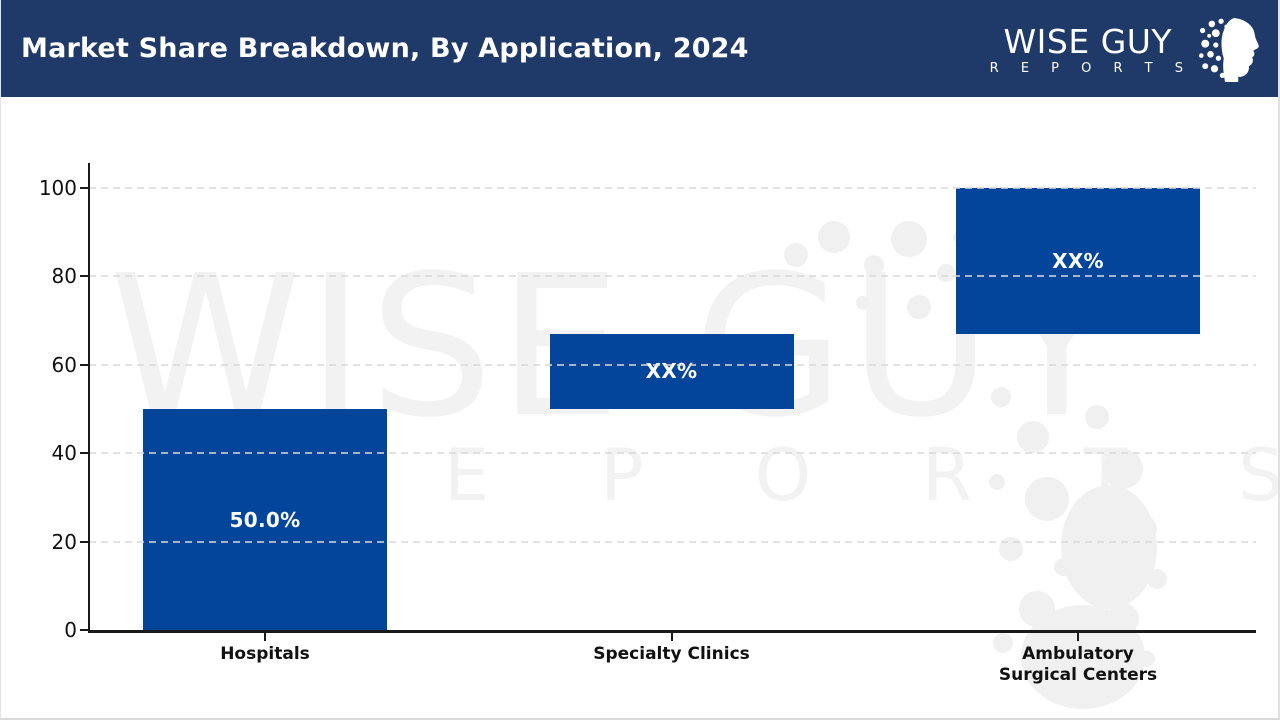 The image size is (1280, 720). What do you see at coordinates (1078, 664) in the screenshot?
I see `x-tick-label-ambulatory-surgical-centers: Ambulatory Surgical Centers` at bounding box center [1078, 664].